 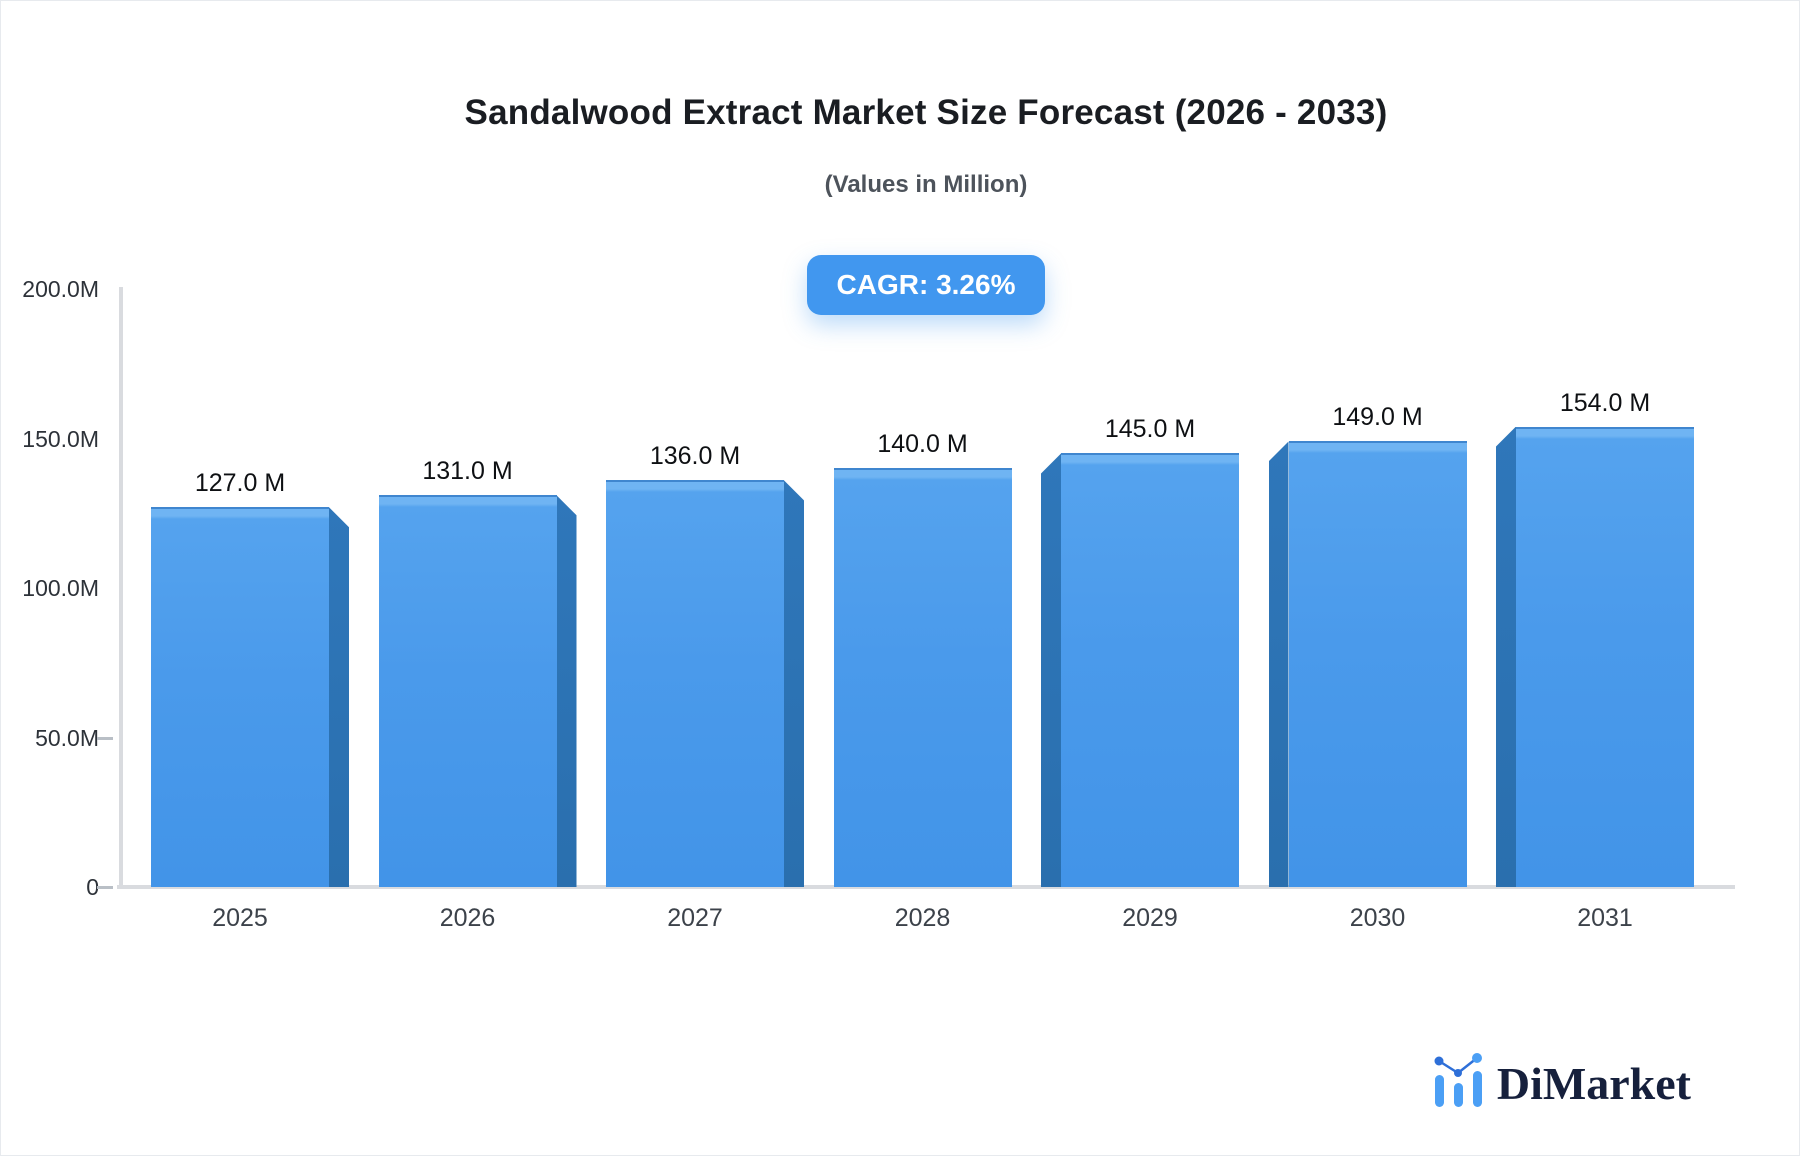 What do you see at coordinates (1605, 918) in the screenshot?
I see `x-axis-label: 2031` at bounding box center [1605, 918].